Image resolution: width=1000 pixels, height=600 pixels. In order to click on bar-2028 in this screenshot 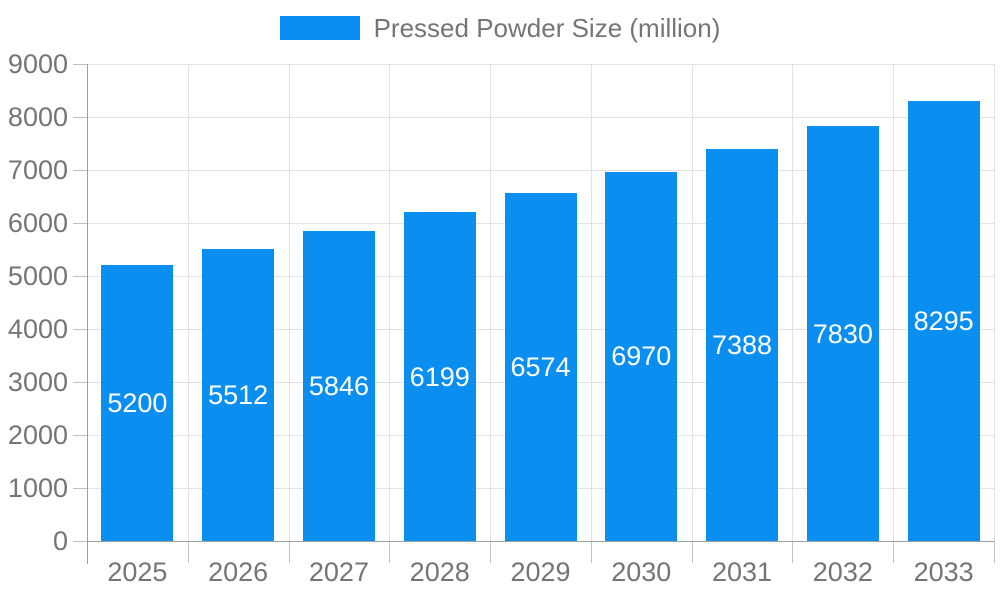, I will do `click(439, 376)`.